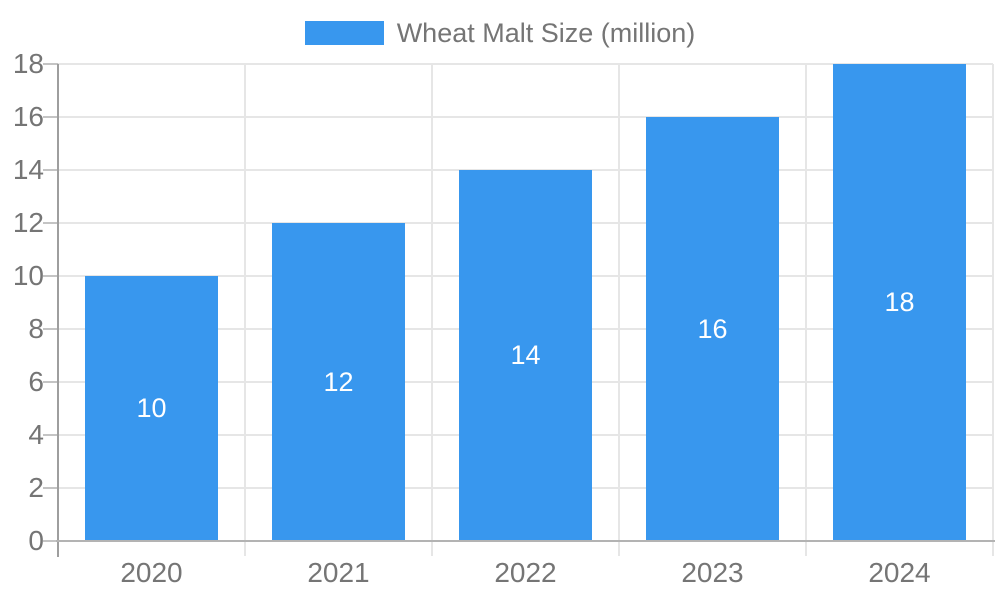 The image size is (1000, 600). I want to click on bar-slot: 12, so click(338, 302).